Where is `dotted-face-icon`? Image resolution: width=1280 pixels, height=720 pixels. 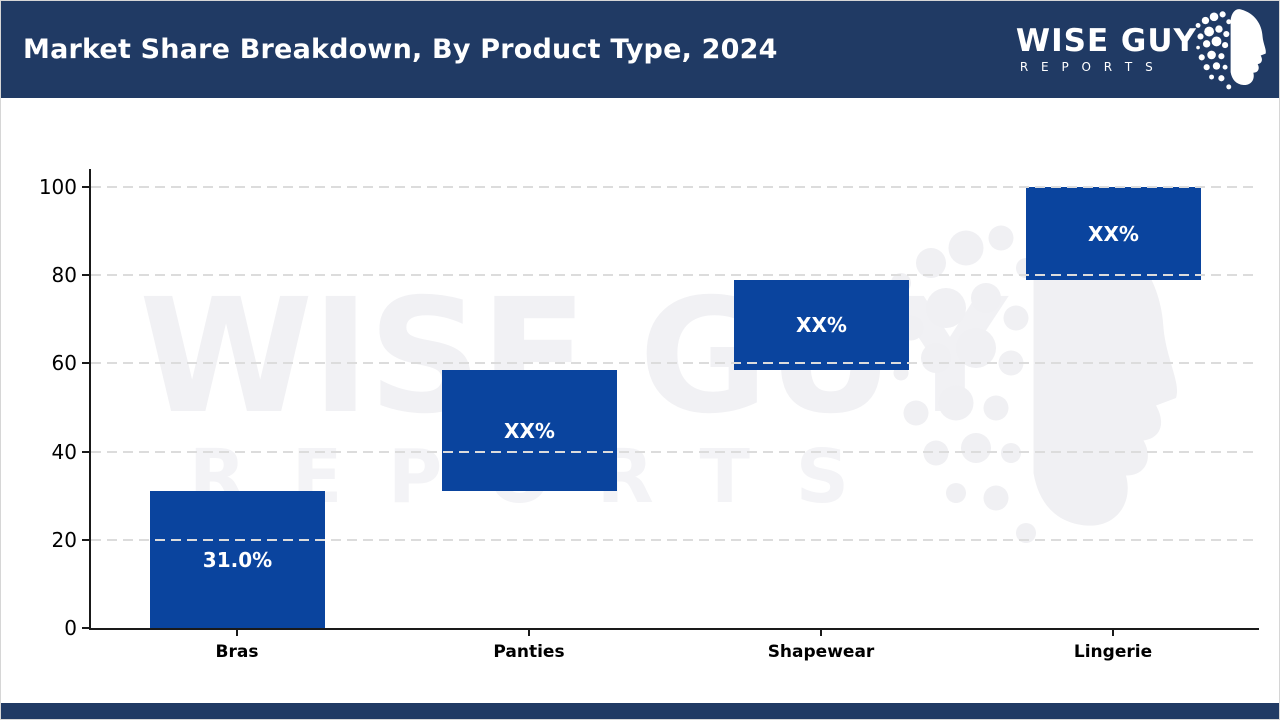
dotted-face-icon is located at coordinates (1230, 48).